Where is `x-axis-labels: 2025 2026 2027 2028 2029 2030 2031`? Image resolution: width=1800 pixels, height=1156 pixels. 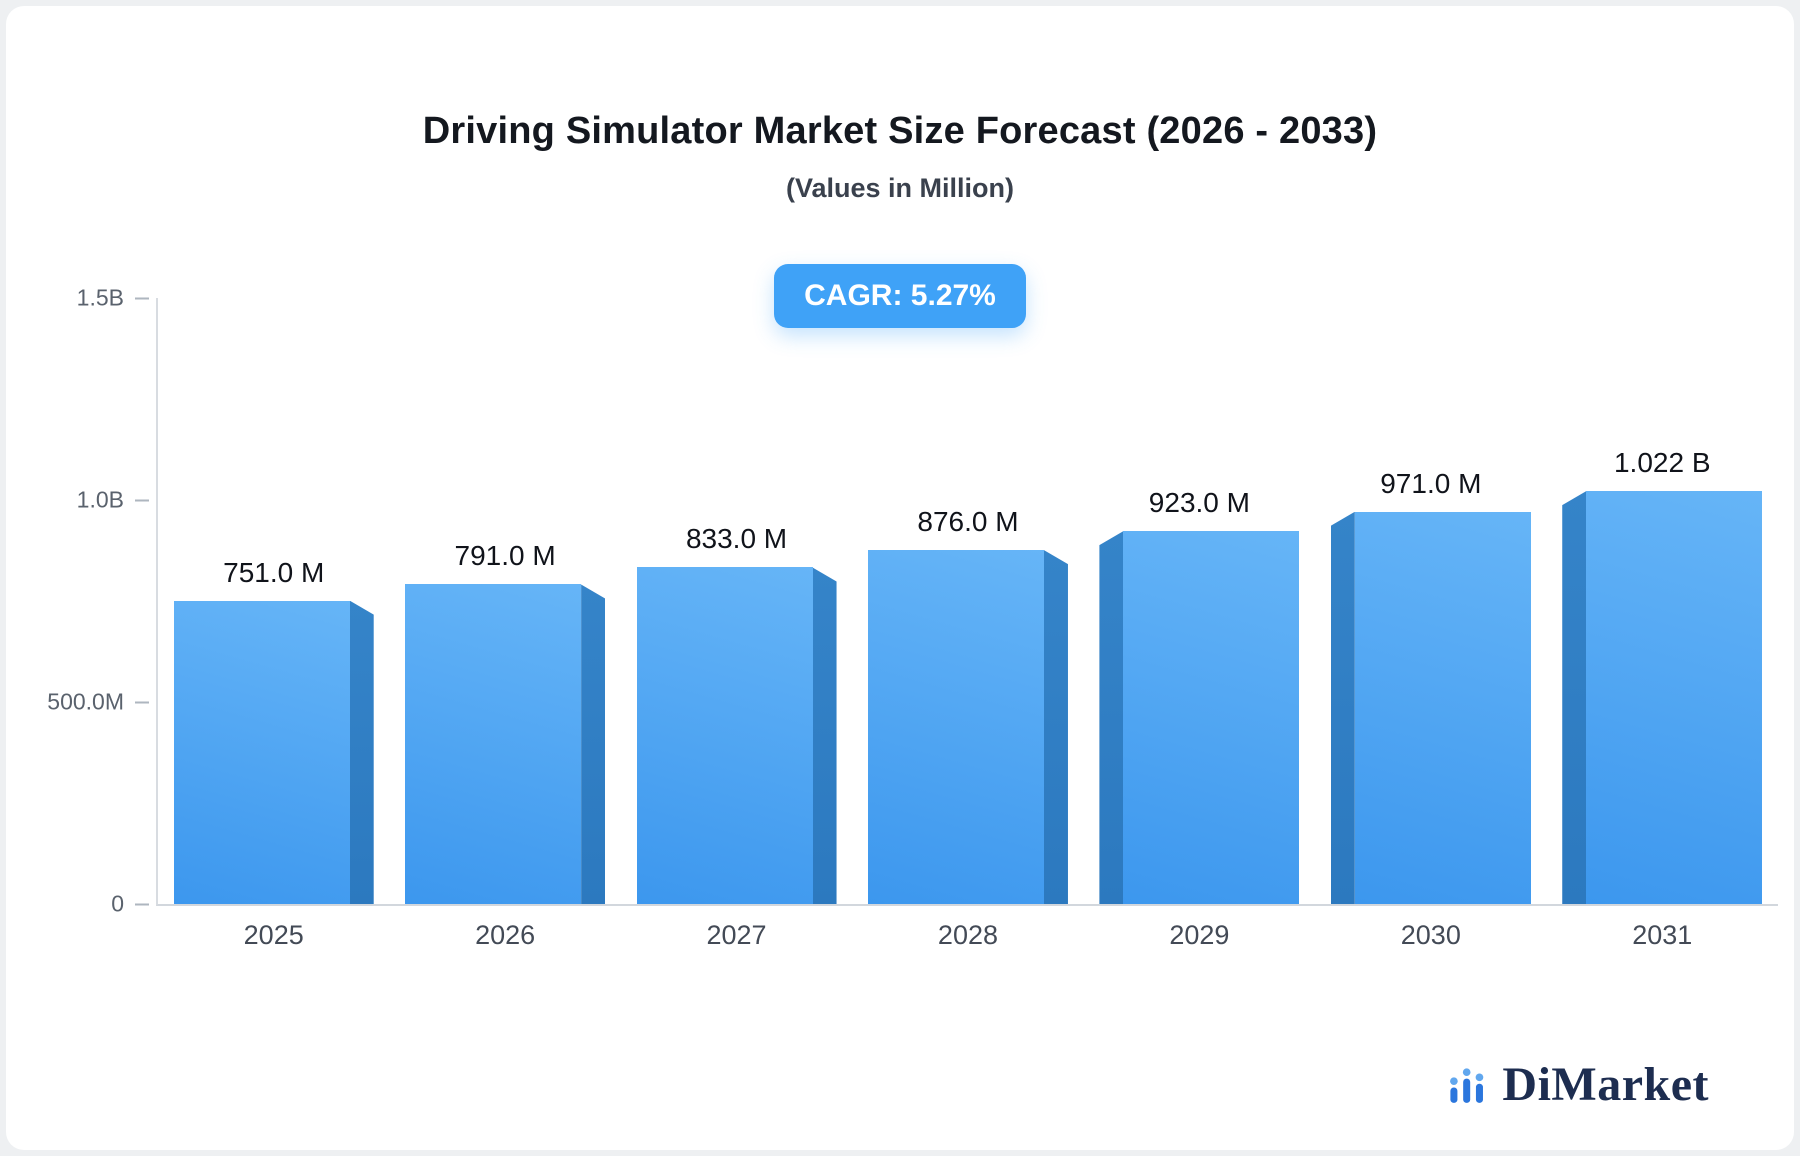
x-axis-labels: 2025 2026 2027 2028 2029 2030 2031 is located at coordinates (968, 935).